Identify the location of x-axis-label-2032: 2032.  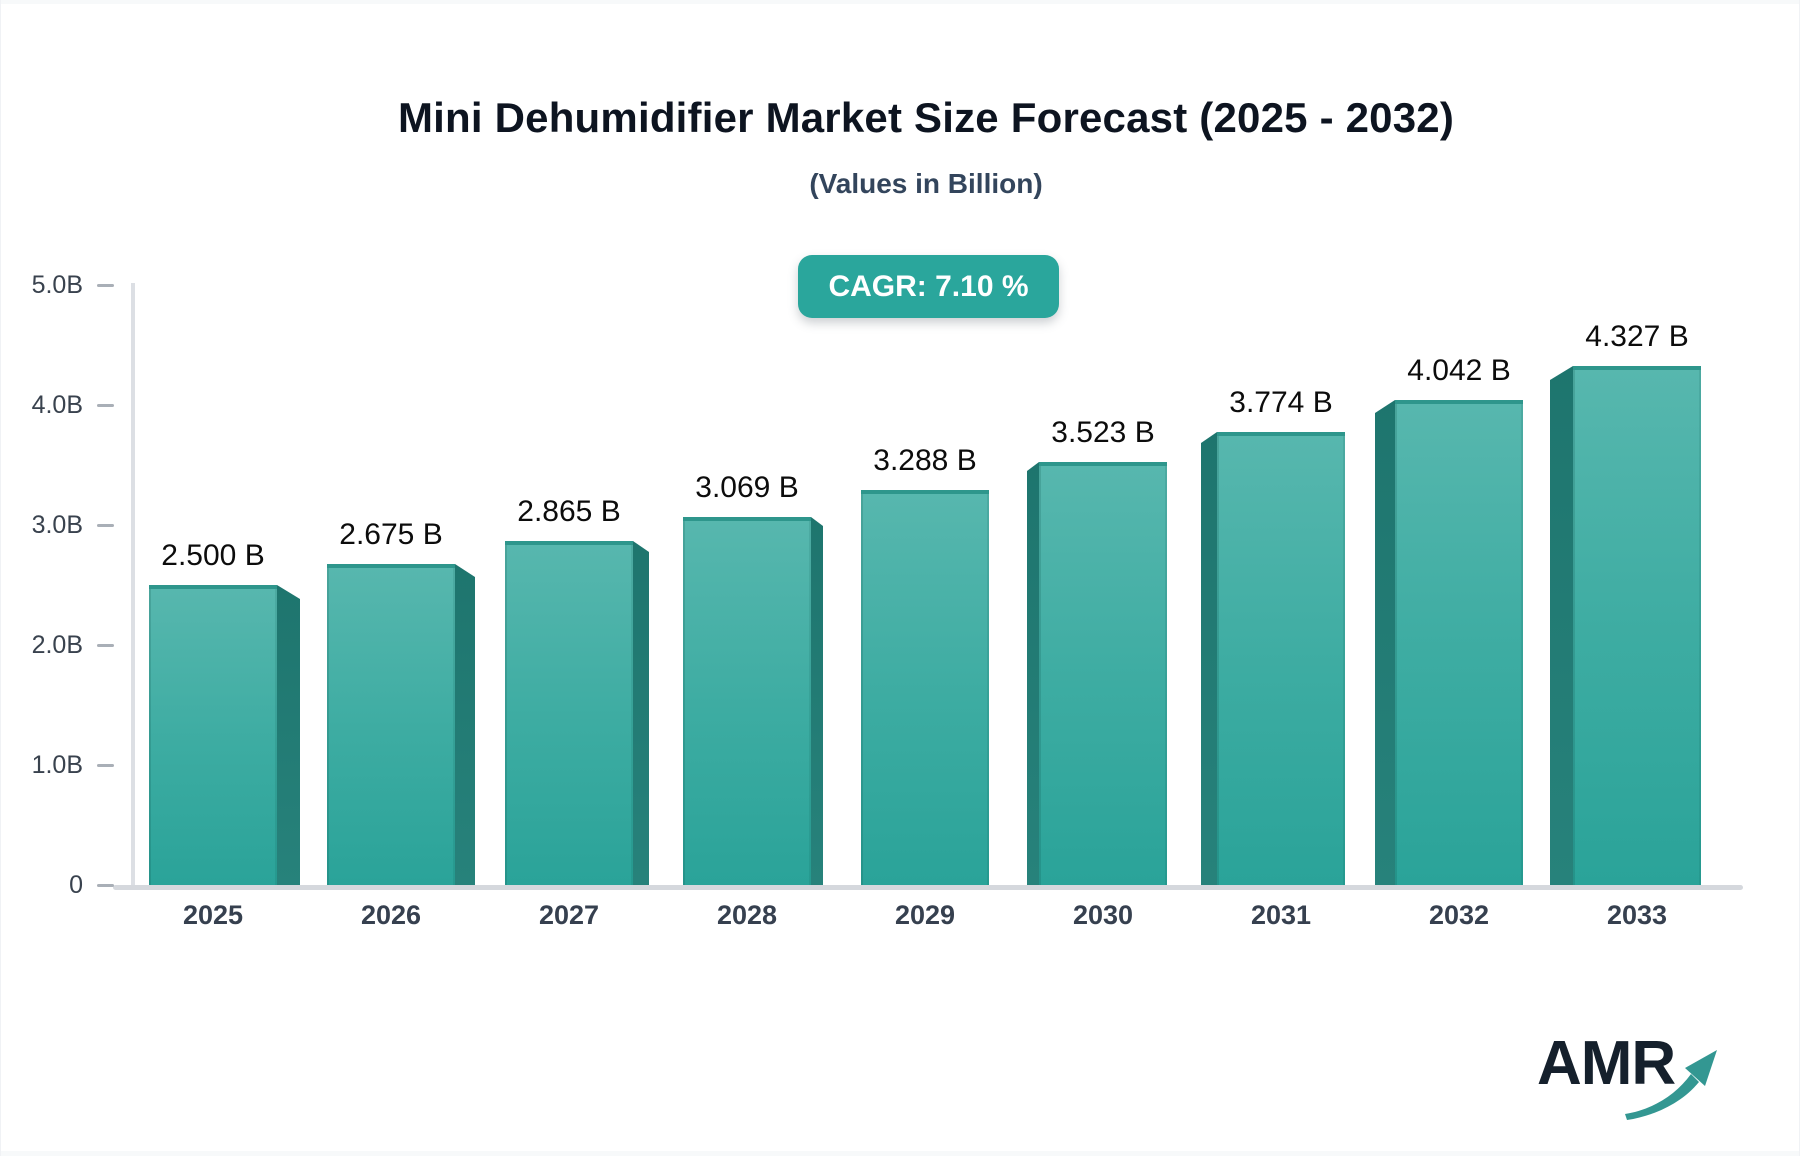
(1459, 915).